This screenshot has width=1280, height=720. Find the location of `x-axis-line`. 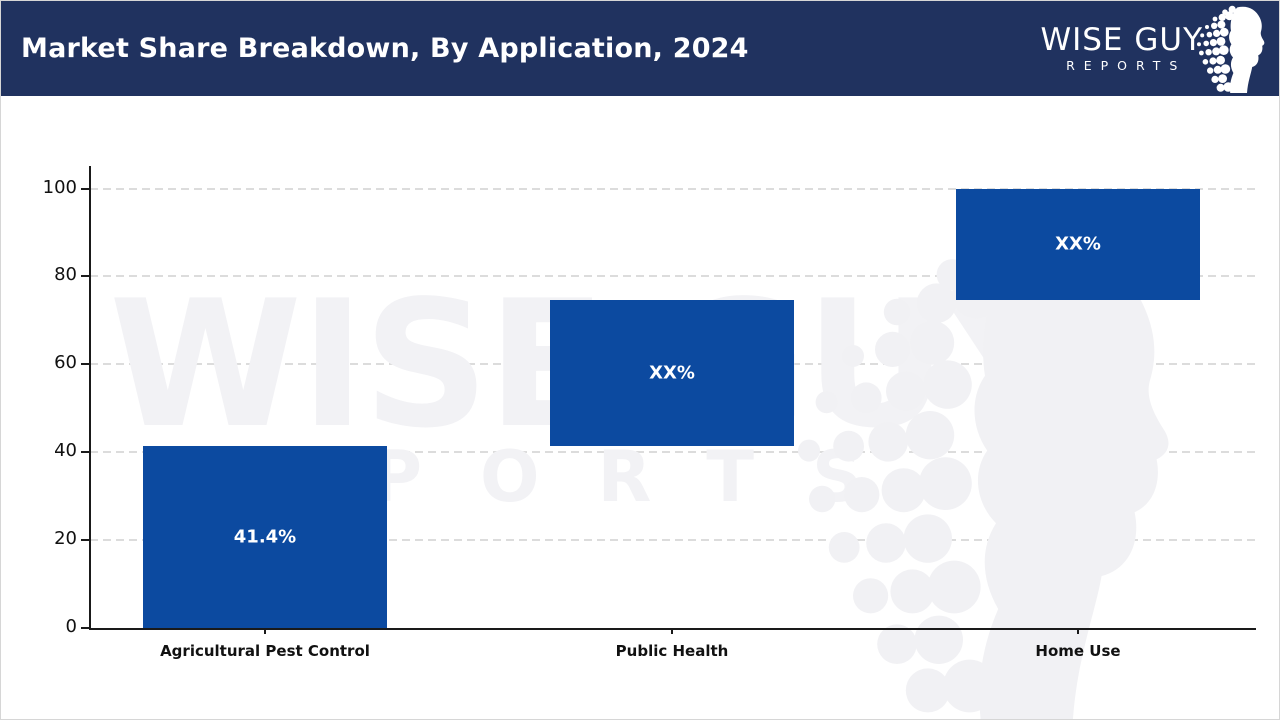

x-axis-line is located at coordinates (672, 629).